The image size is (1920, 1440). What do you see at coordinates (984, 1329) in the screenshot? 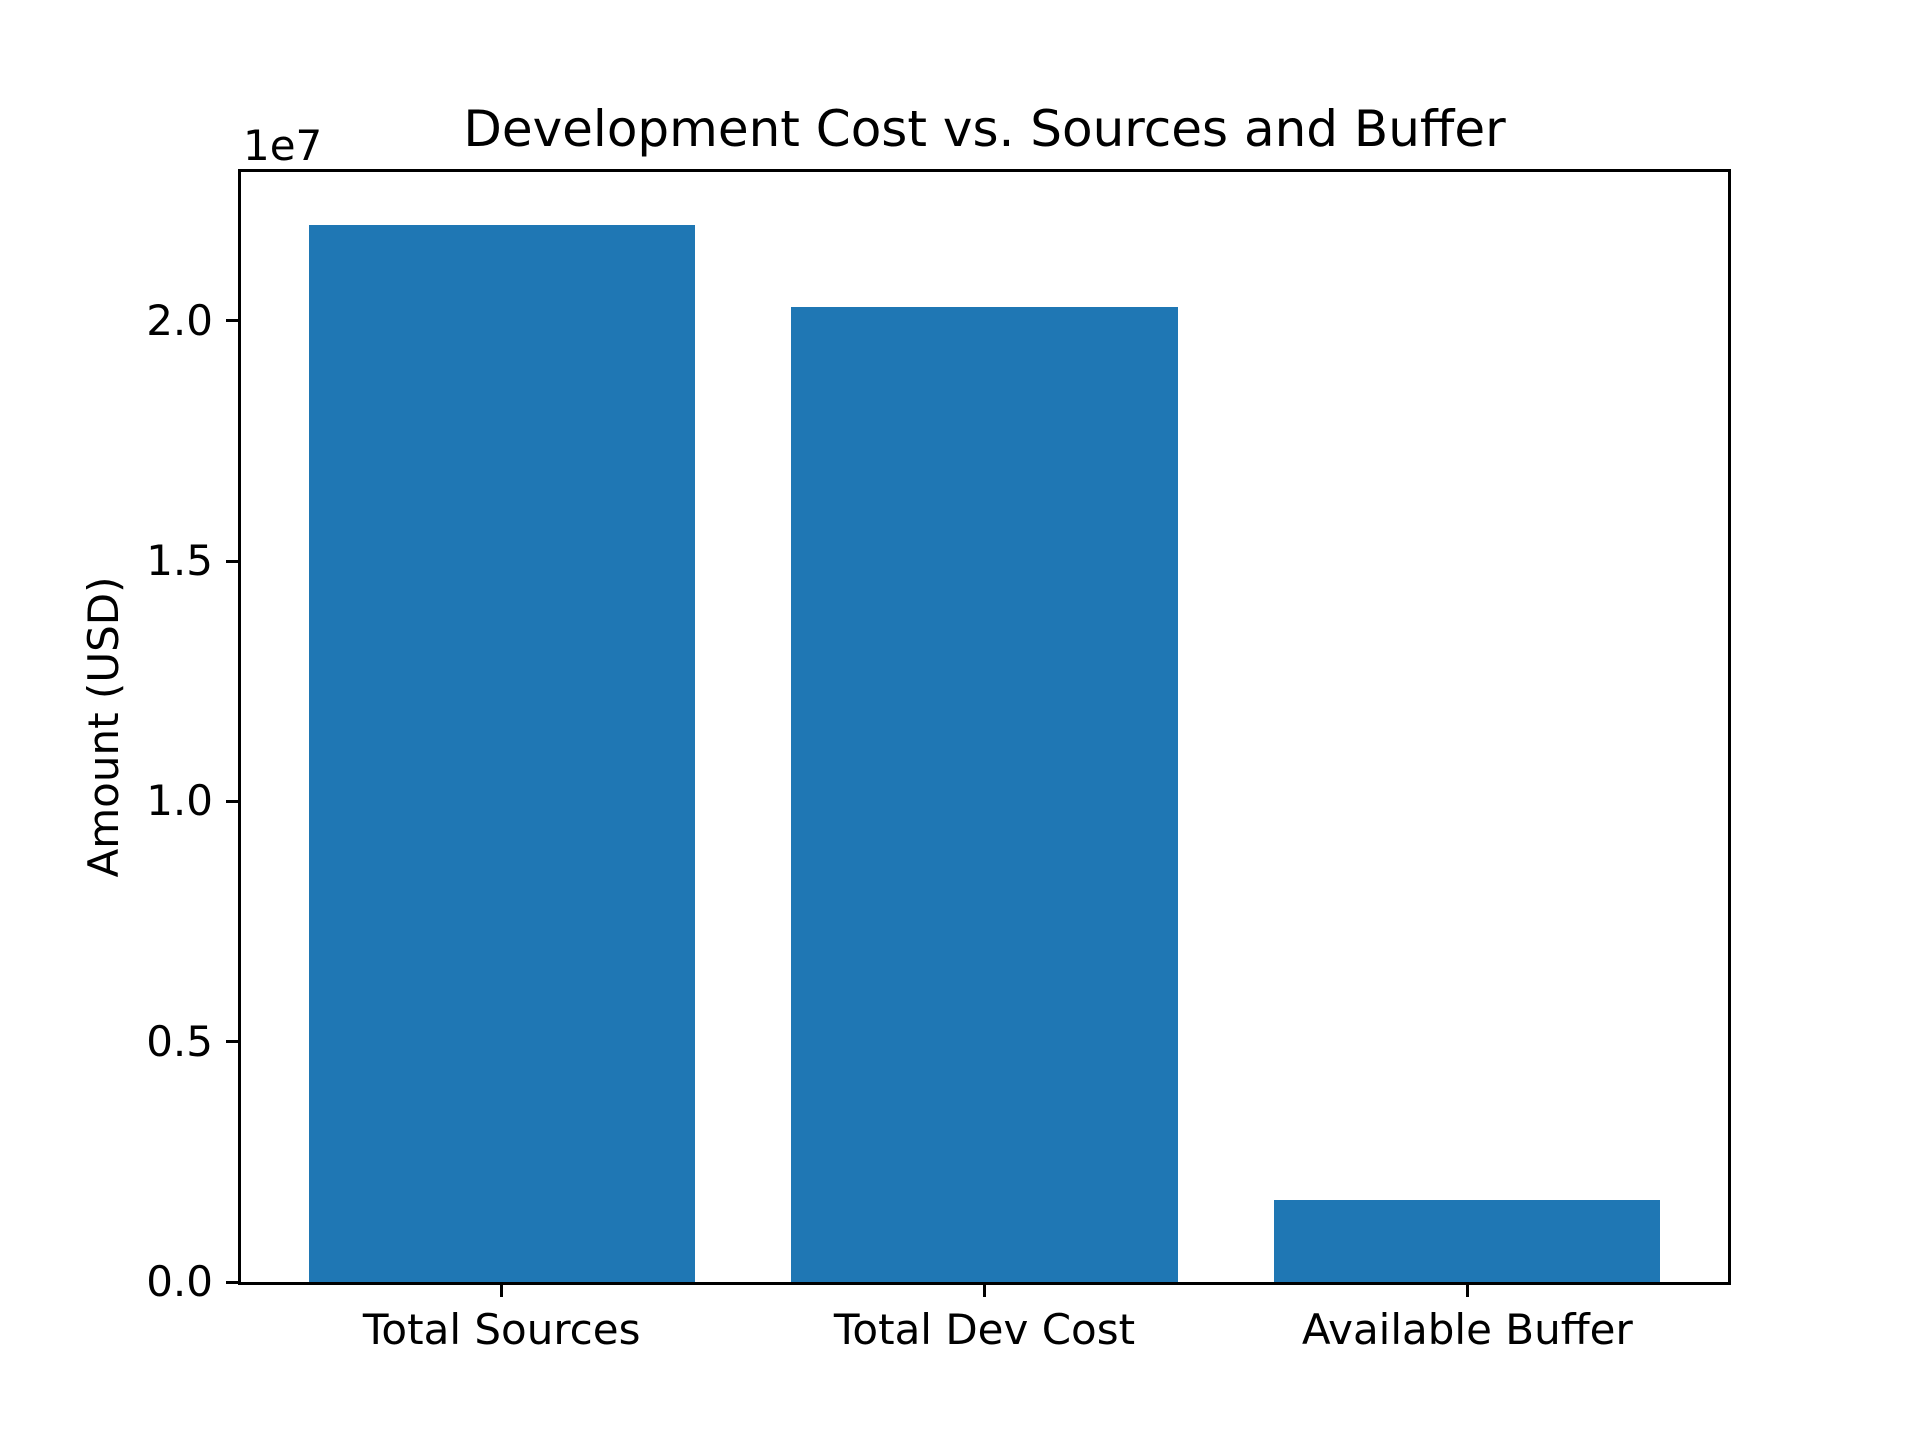
I see `x-tick-label-total-dev-cost: Total Dev Cost` at bounding box center [984, 1329].